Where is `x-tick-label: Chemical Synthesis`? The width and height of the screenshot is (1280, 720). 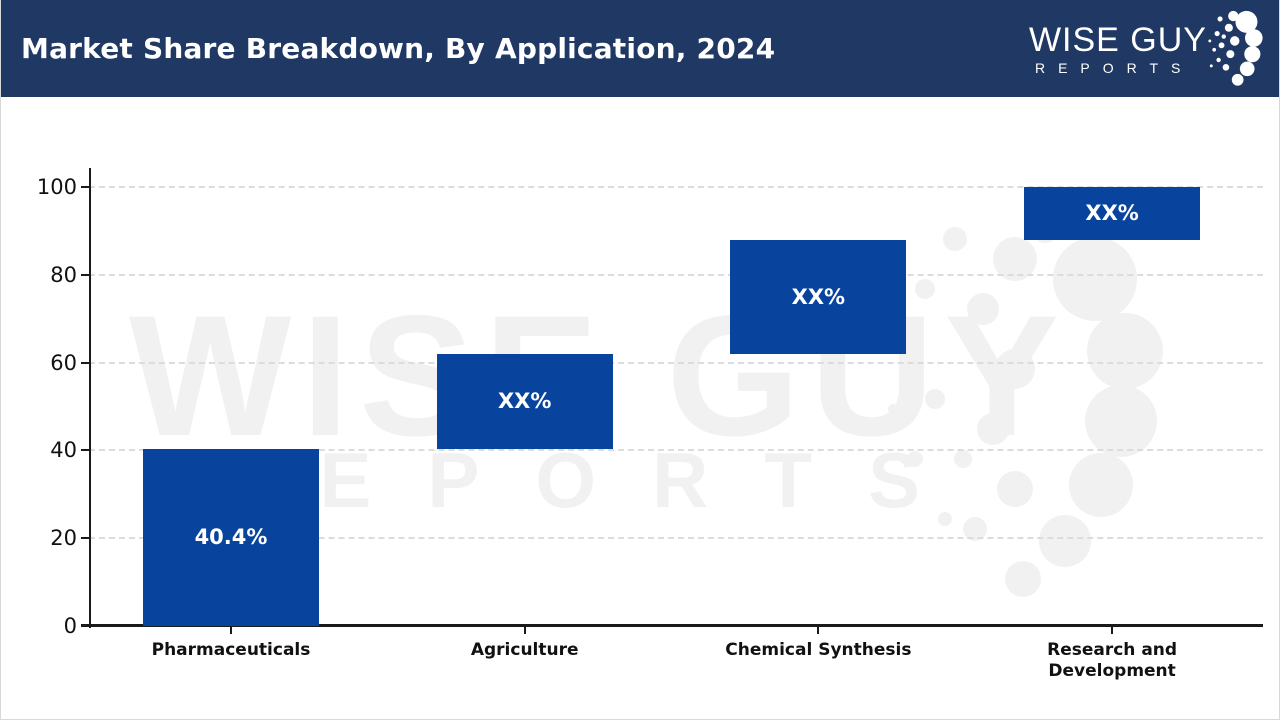
x-tick-label: Chemical Synthesis is located at coordinates (818, 650).